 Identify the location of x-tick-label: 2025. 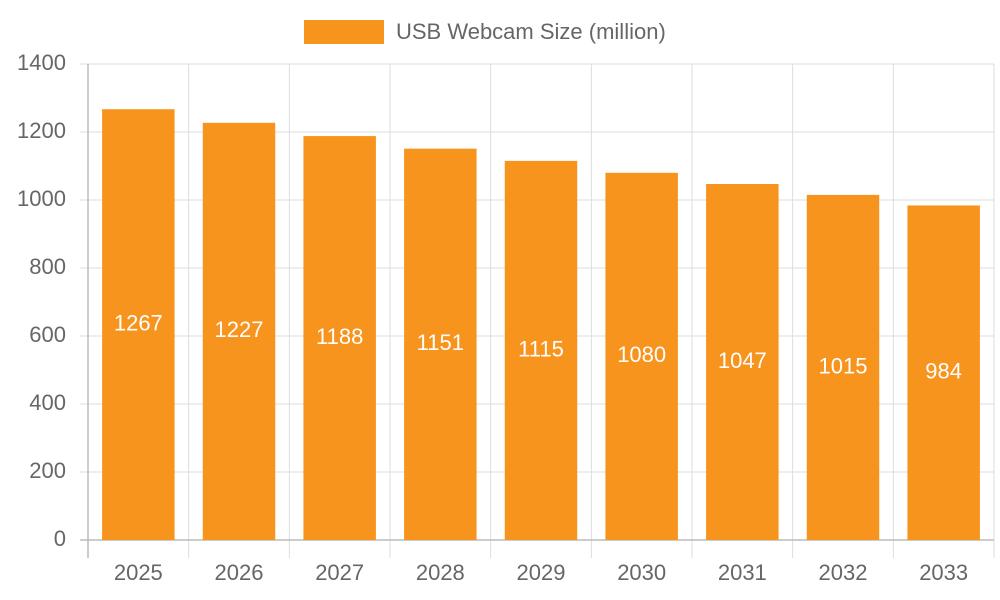
(138, 572).